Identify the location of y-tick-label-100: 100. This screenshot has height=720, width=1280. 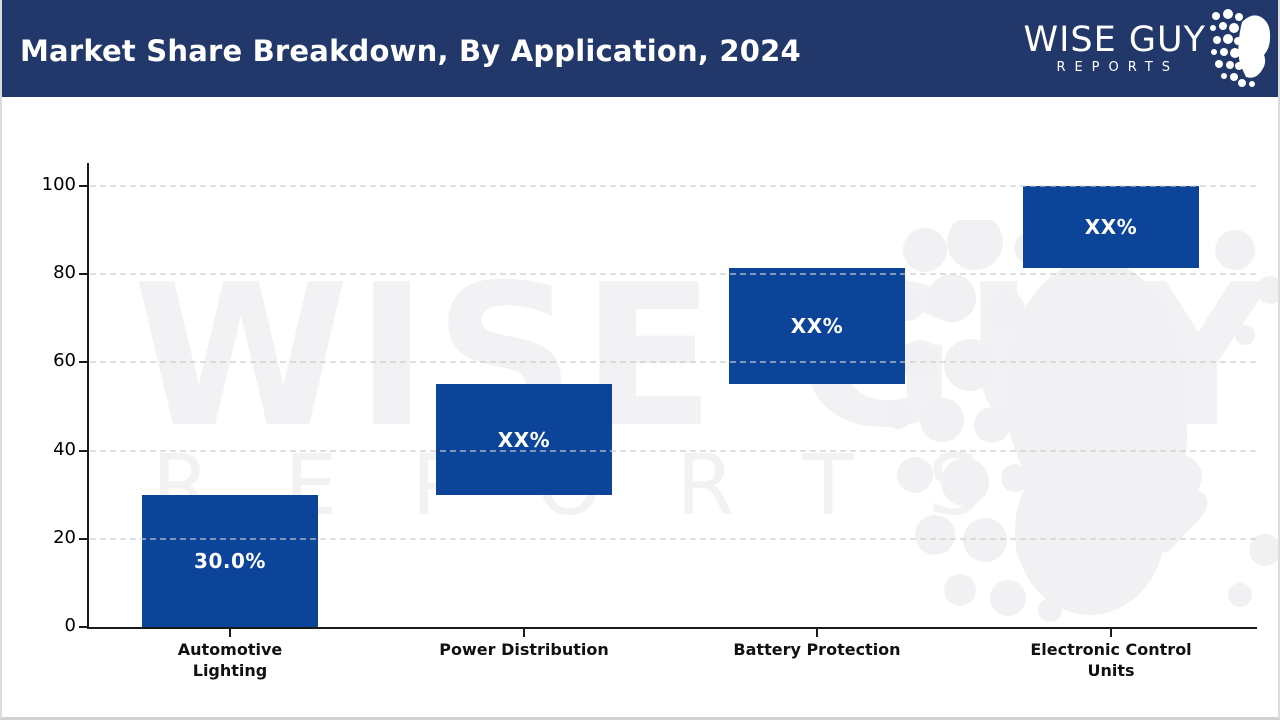
(58, 184).